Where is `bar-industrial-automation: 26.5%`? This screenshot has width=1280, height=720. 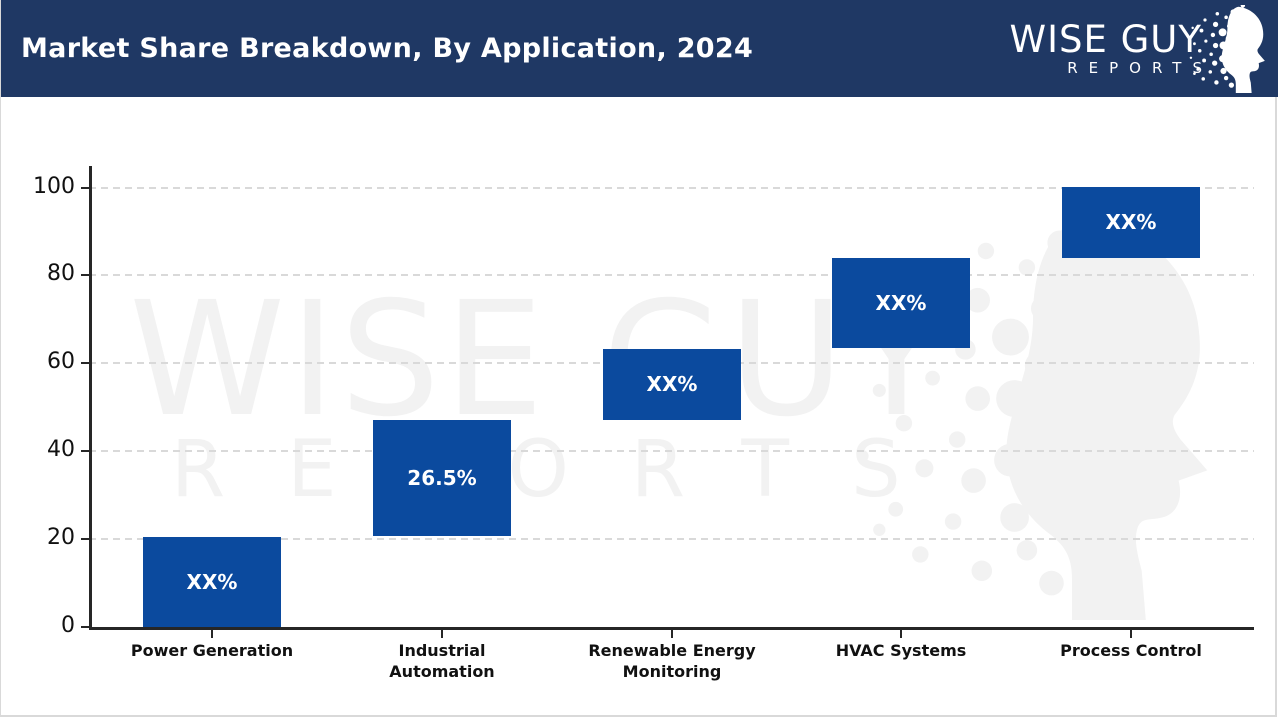
bar-industrial-automation: 26.5% is located at coordinates (442, 478).